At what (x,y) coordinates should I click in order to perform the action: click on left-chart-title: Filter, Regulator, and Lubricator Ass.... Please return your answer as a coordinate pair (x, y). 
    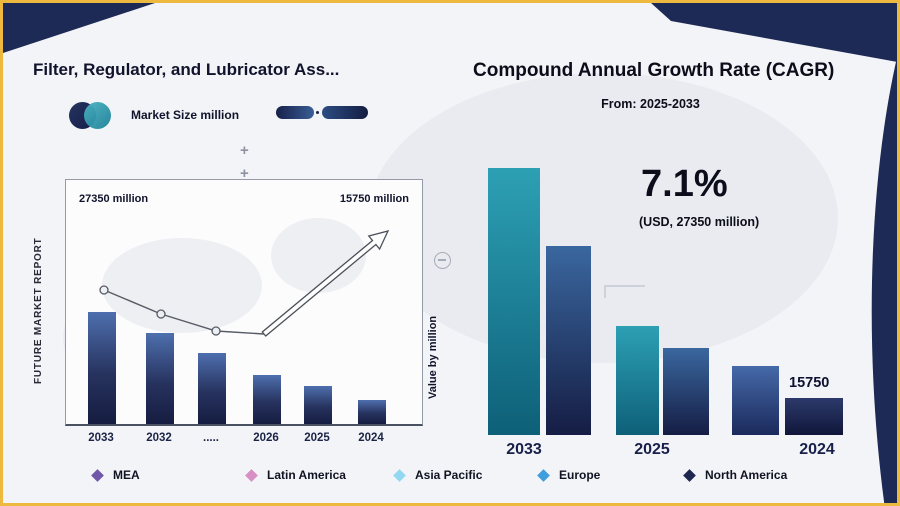
    Looking at the image, I should click on (186, 69).